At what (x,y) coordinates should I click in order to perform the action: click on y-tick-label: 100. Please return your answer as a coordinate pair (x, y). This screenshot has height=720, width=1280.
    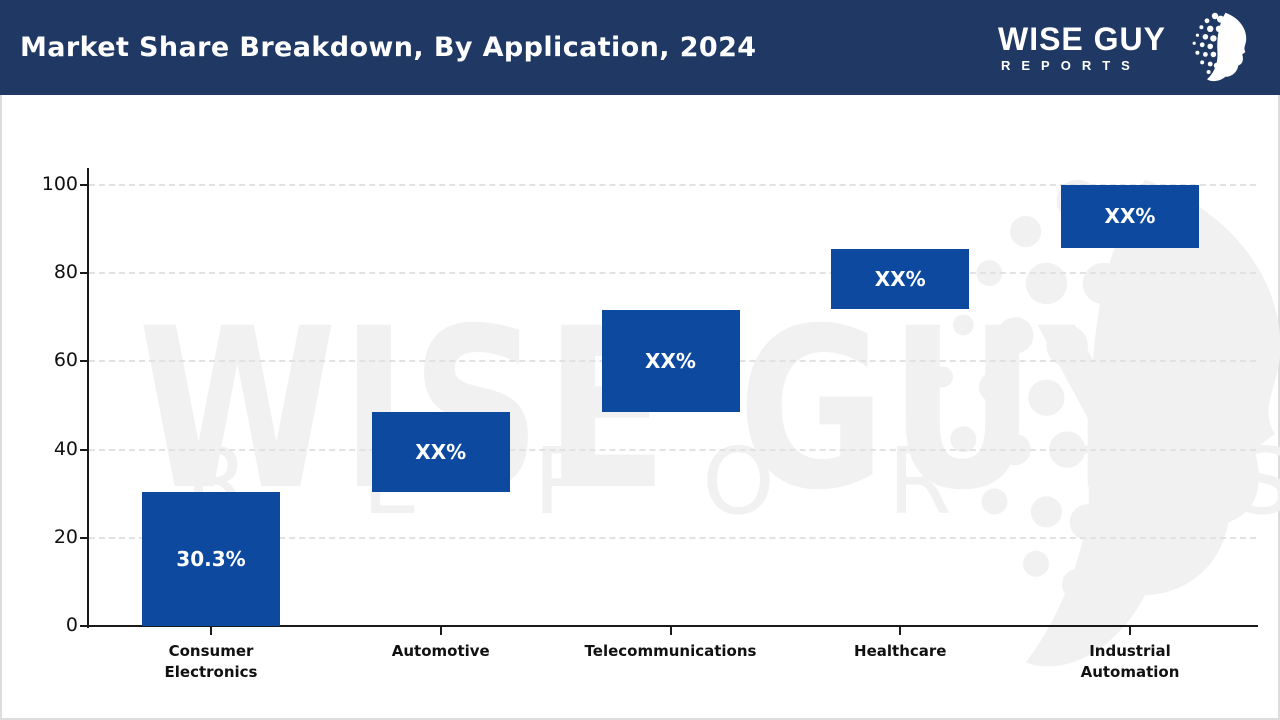
    Looking at the image, I should click on (59, 184).